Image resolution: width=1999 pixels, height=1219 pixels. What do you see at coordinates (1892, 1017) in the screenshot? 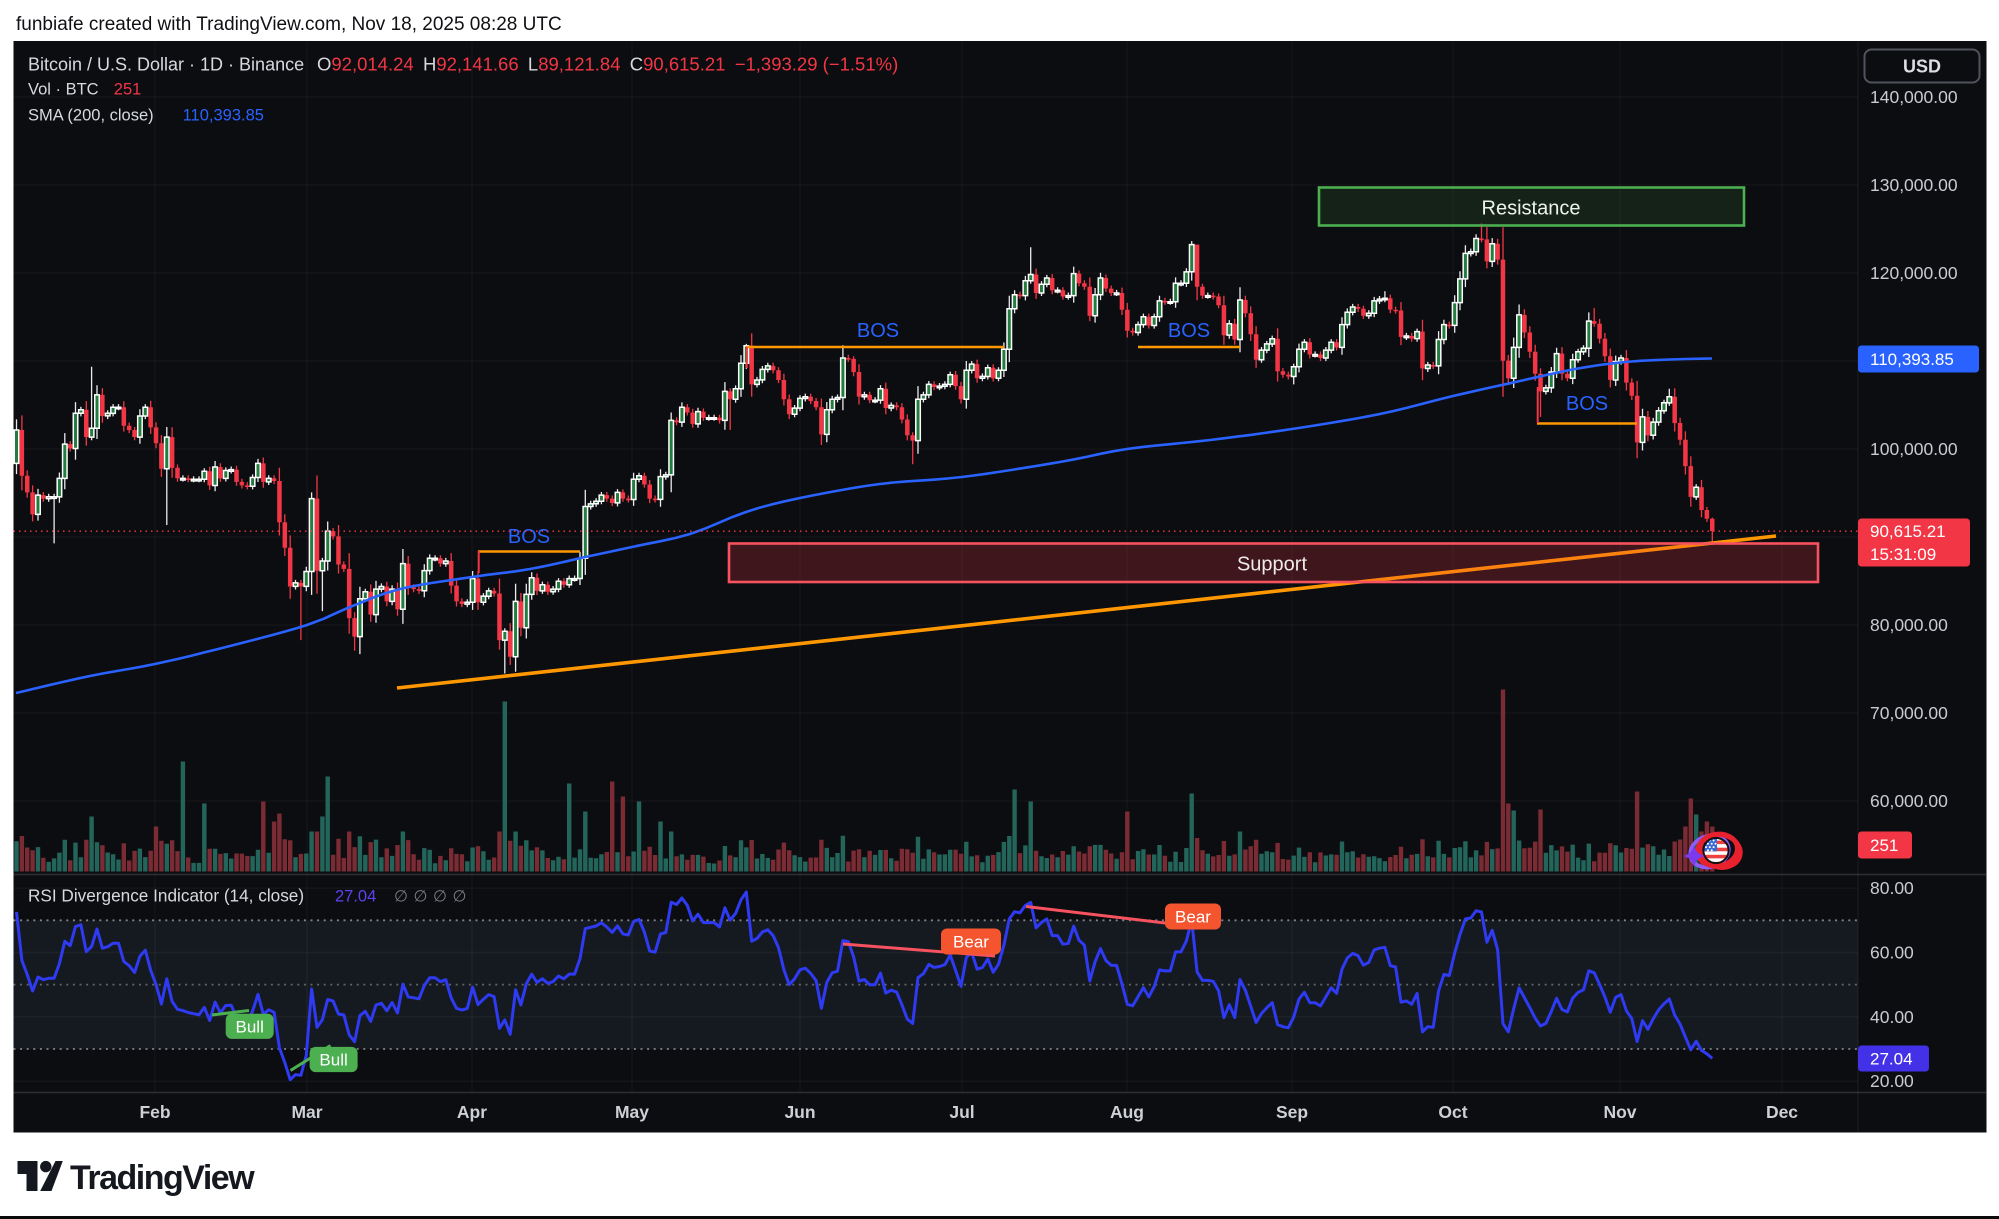
I see `svg-text: 40.00` at bounding box center [1892, 1017].